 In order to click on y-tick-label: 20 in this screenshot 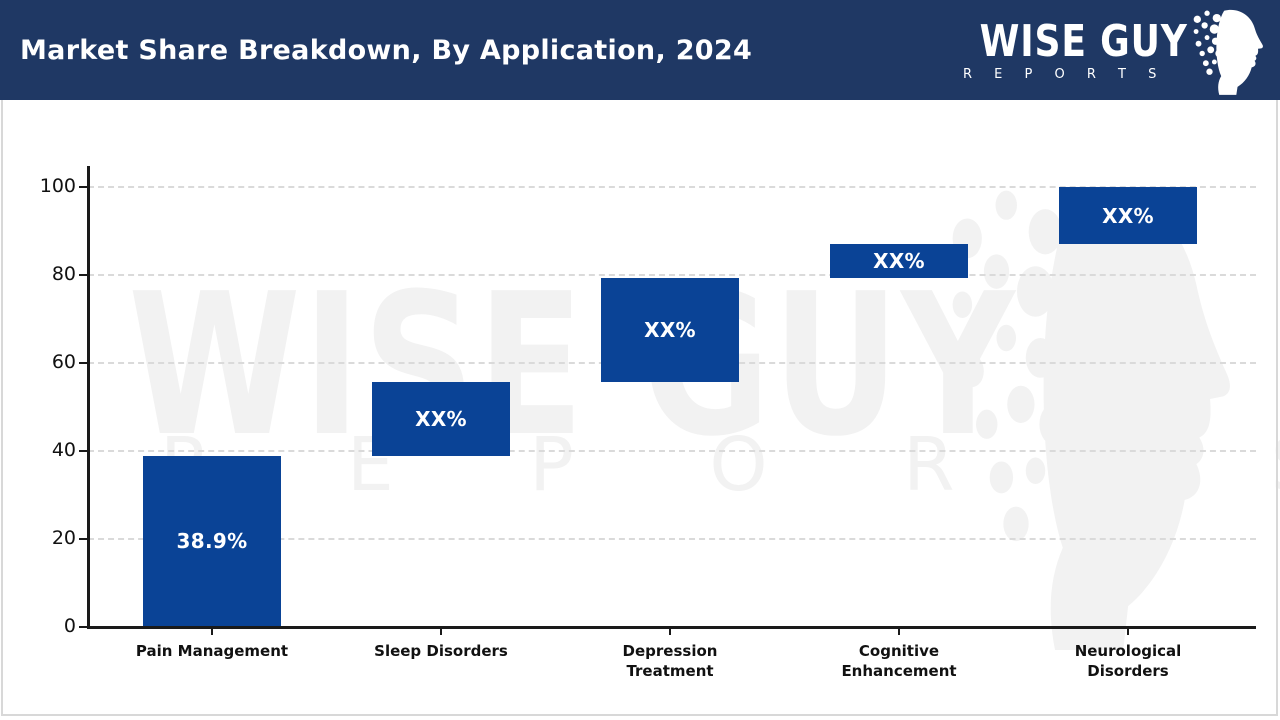, I will do `click(63, 538)`.